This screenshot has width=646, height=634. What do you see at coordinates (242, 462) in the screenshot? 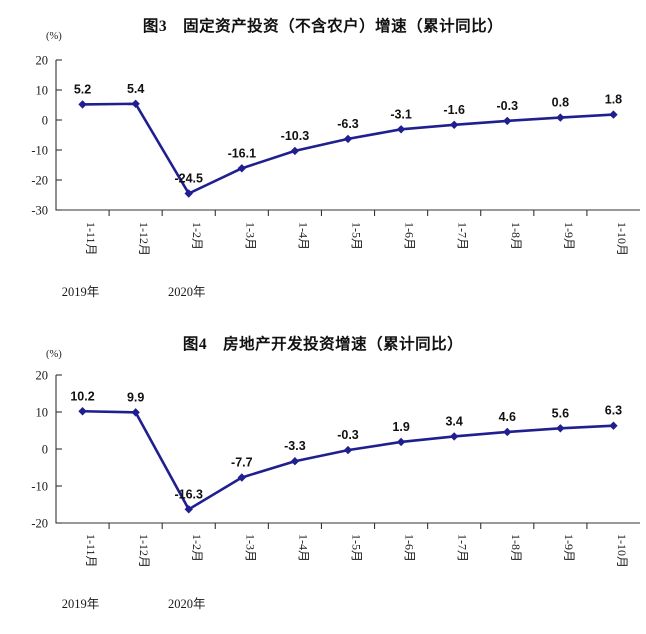
I see `data-point-label: -7.7` at bounding box center [242, 462].